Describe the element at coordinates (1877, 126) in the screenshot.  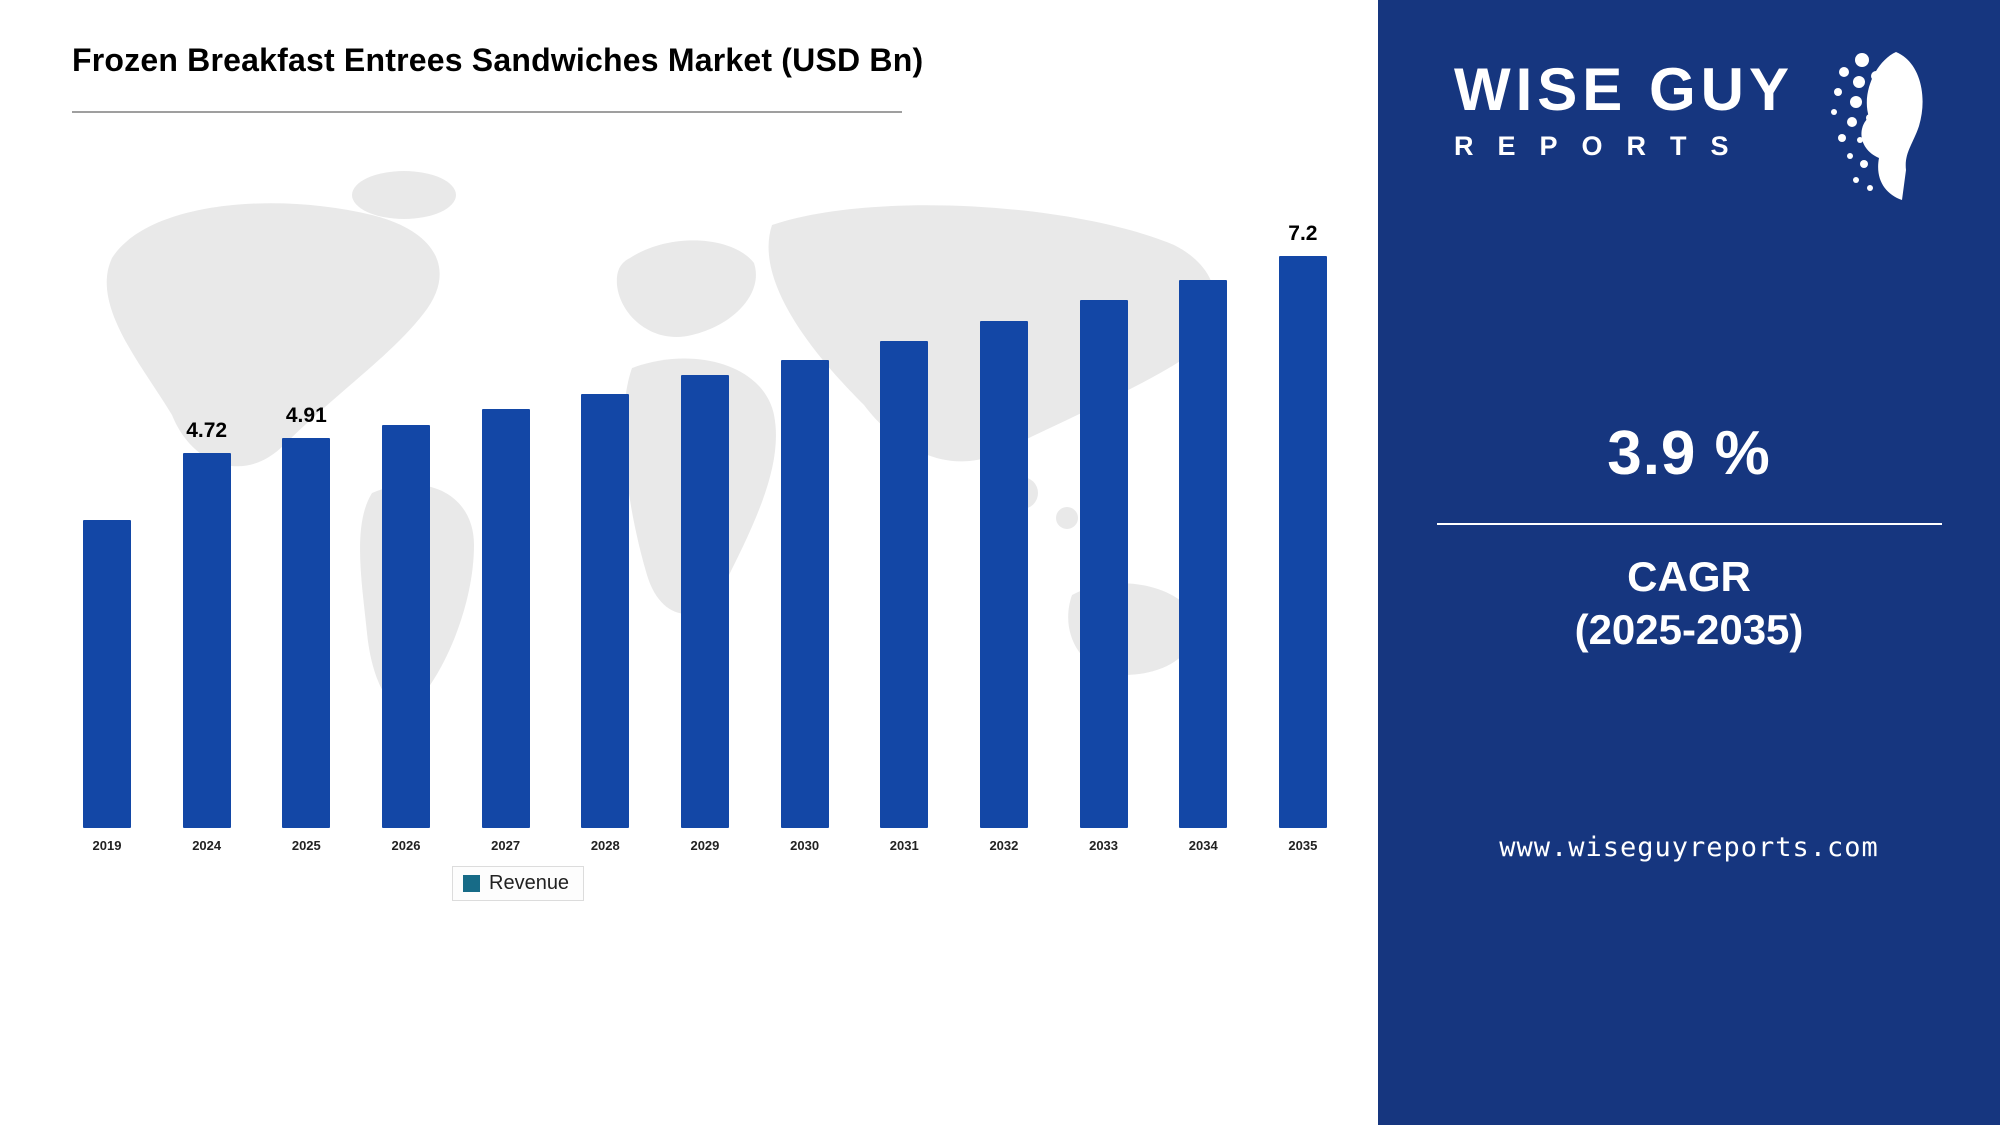
I see `head-dots-icon` at that location.